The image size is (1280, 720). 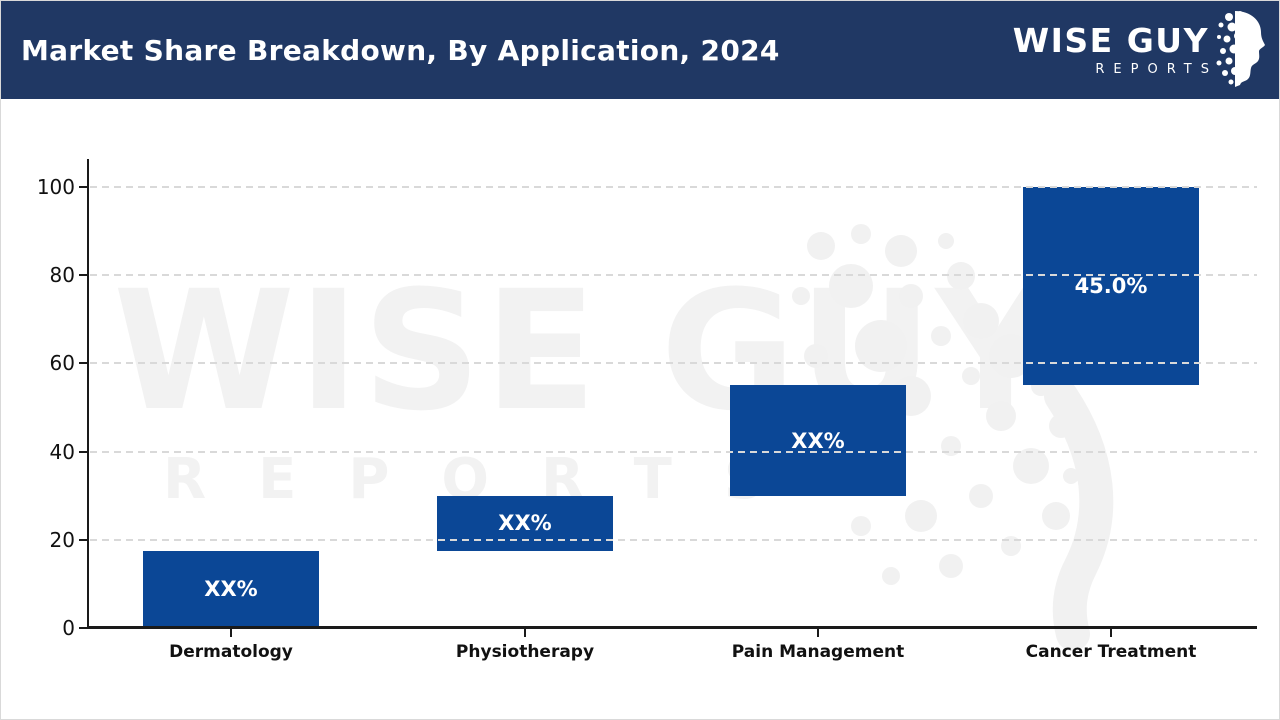 I want to click on y-tick-label: 0, so click(x=68, y=628).